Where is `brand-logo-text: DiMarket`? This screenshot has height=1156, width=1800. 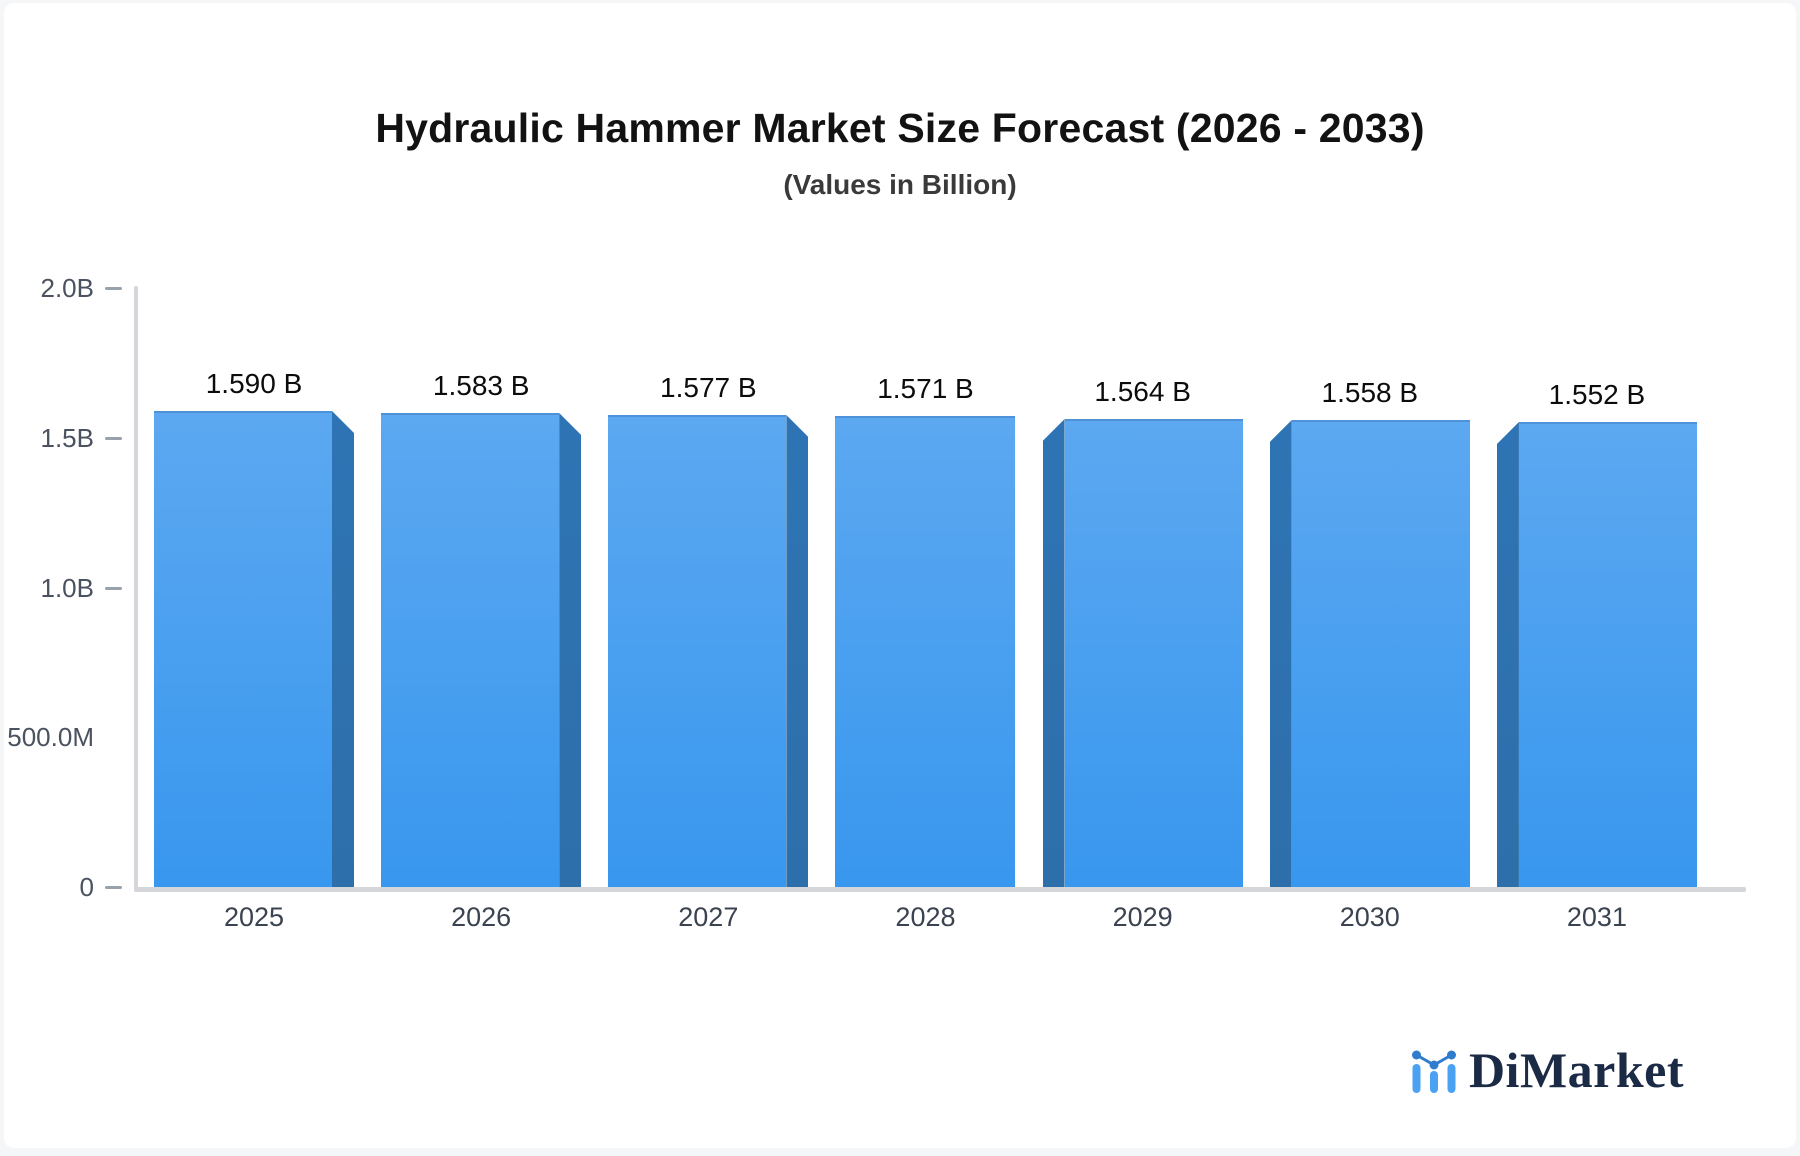
brand-logo-text: DiMarket is located at coordinates (1576, 1070).